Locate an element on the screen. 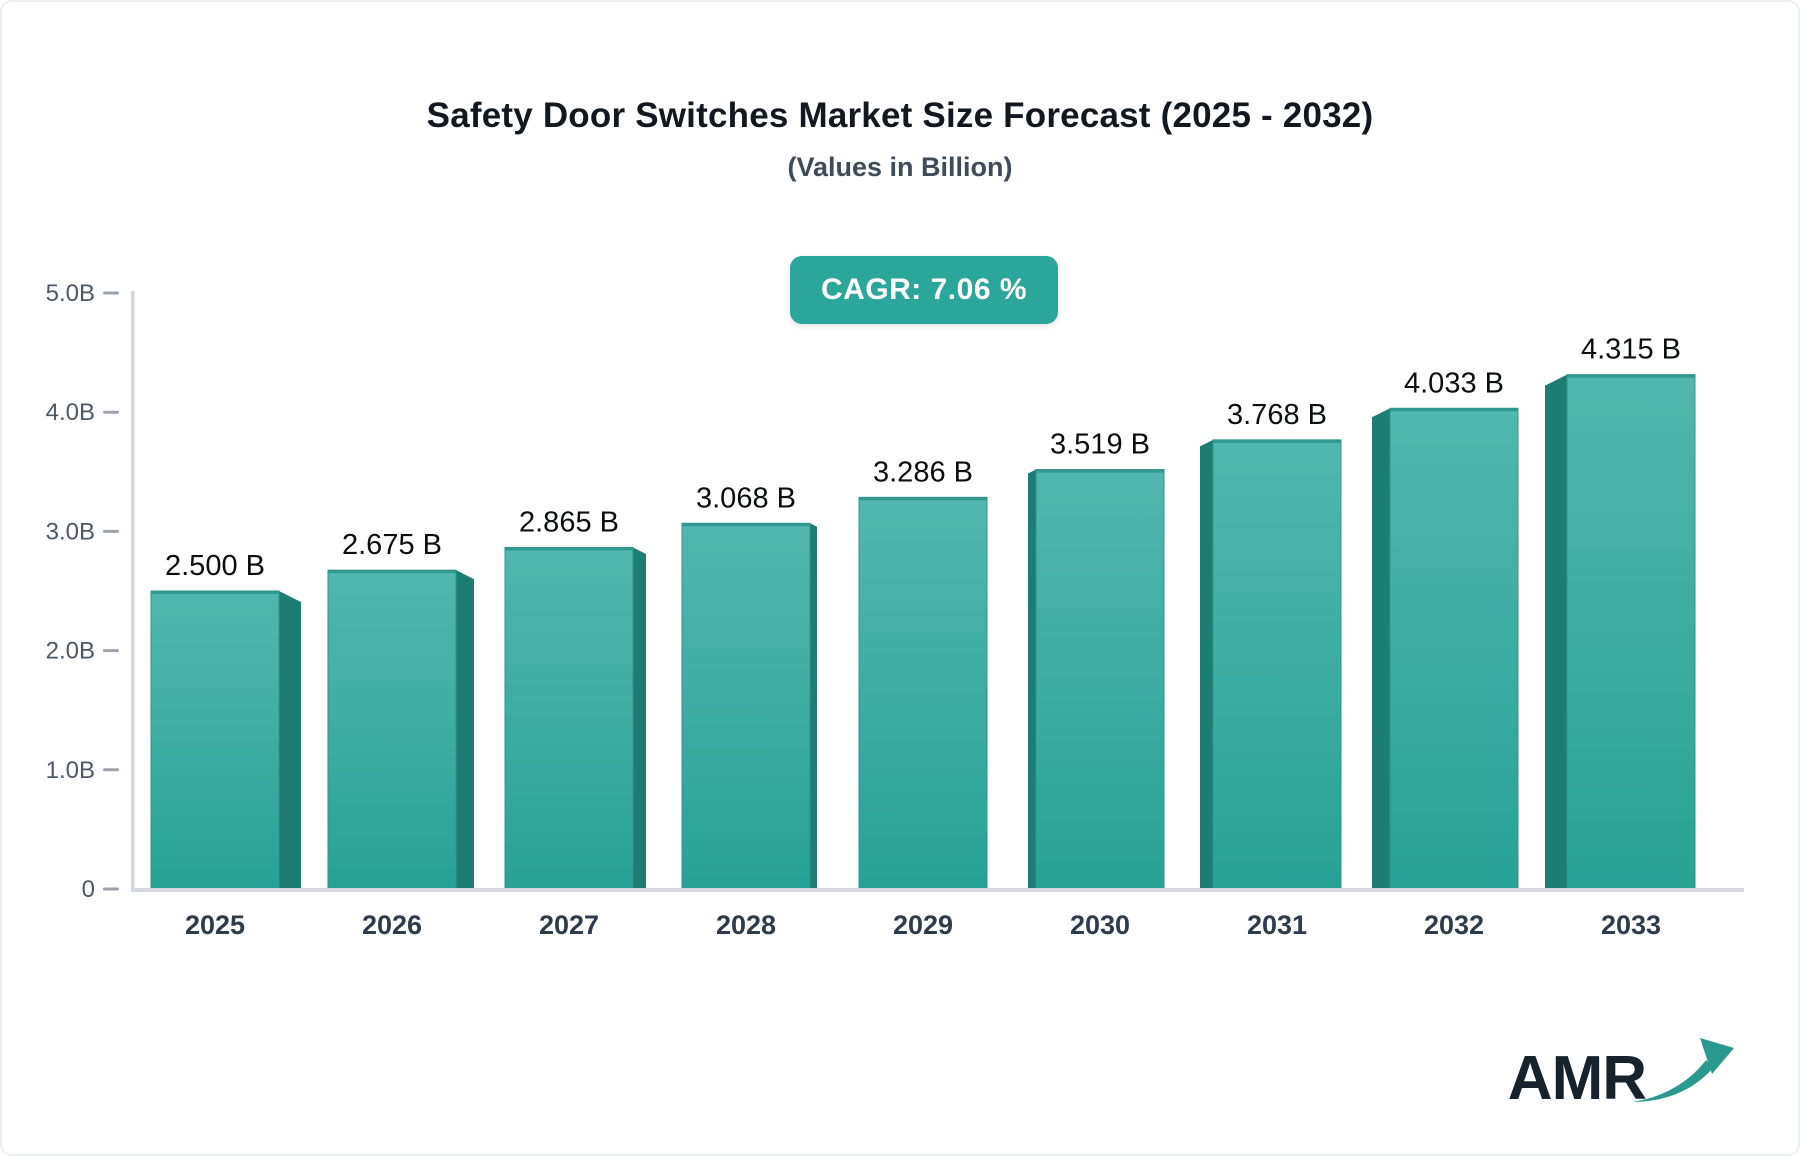 The height and width of the screenshot is (1156, 1800). y-tick-label: 1.0B is located at coordinates (70, 770).